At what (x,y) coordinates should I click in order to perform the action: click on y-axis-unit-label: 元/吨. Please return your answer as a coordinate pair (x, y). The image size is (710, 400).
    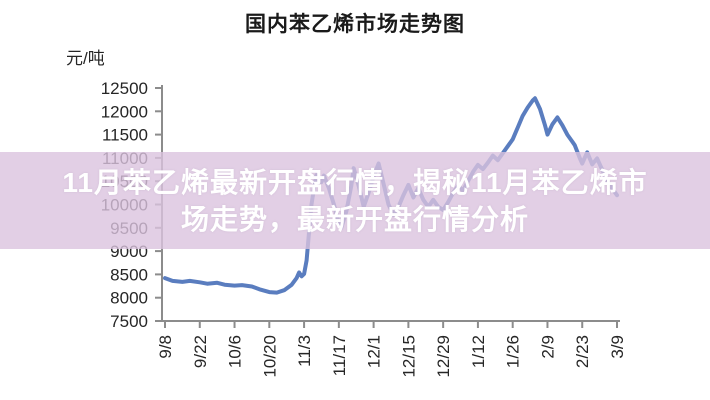
    Looking at the image, I should click on (85, 58).